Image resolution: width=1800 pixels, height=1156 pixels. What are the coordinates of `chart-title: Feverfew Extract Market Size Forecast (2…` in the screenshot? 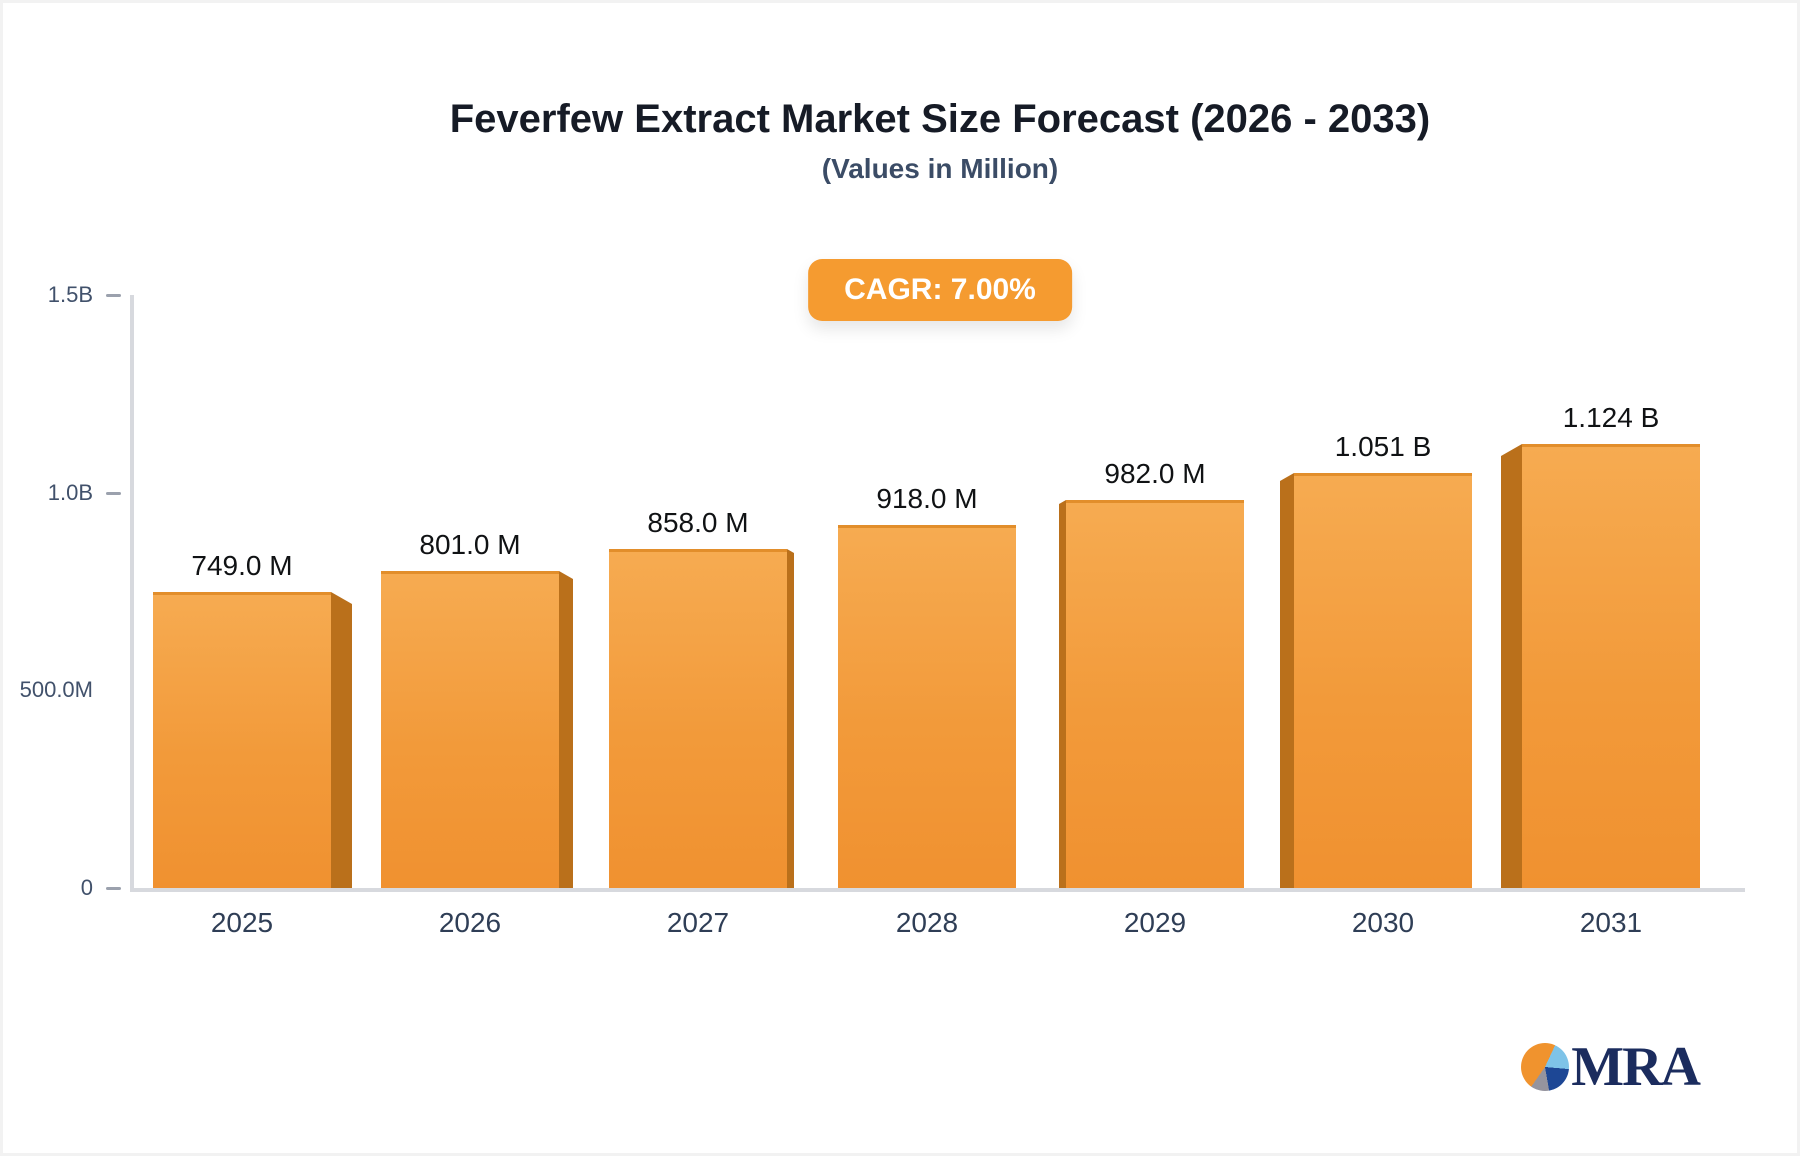 It's located at (940, 119).